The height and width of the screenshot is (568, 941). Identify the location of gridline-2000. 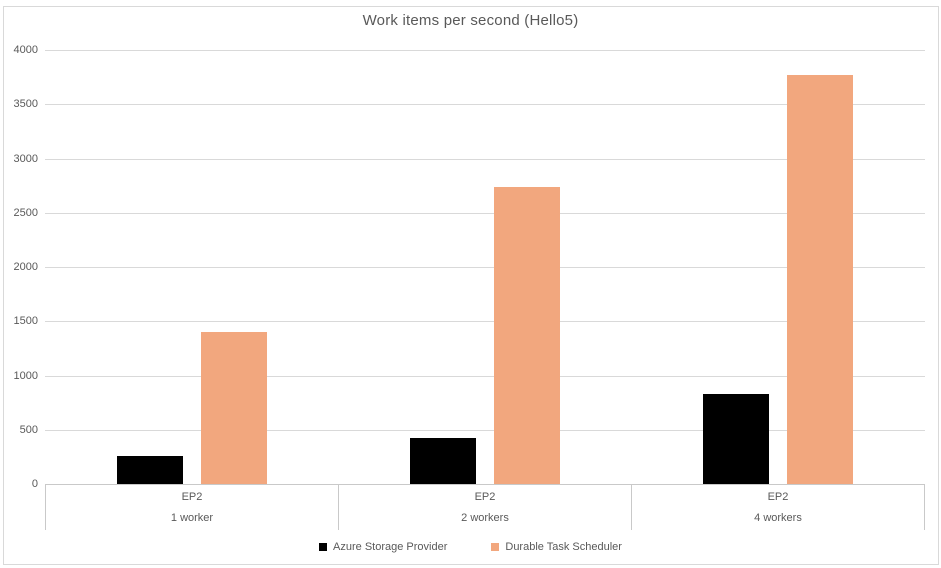
(485, 267).